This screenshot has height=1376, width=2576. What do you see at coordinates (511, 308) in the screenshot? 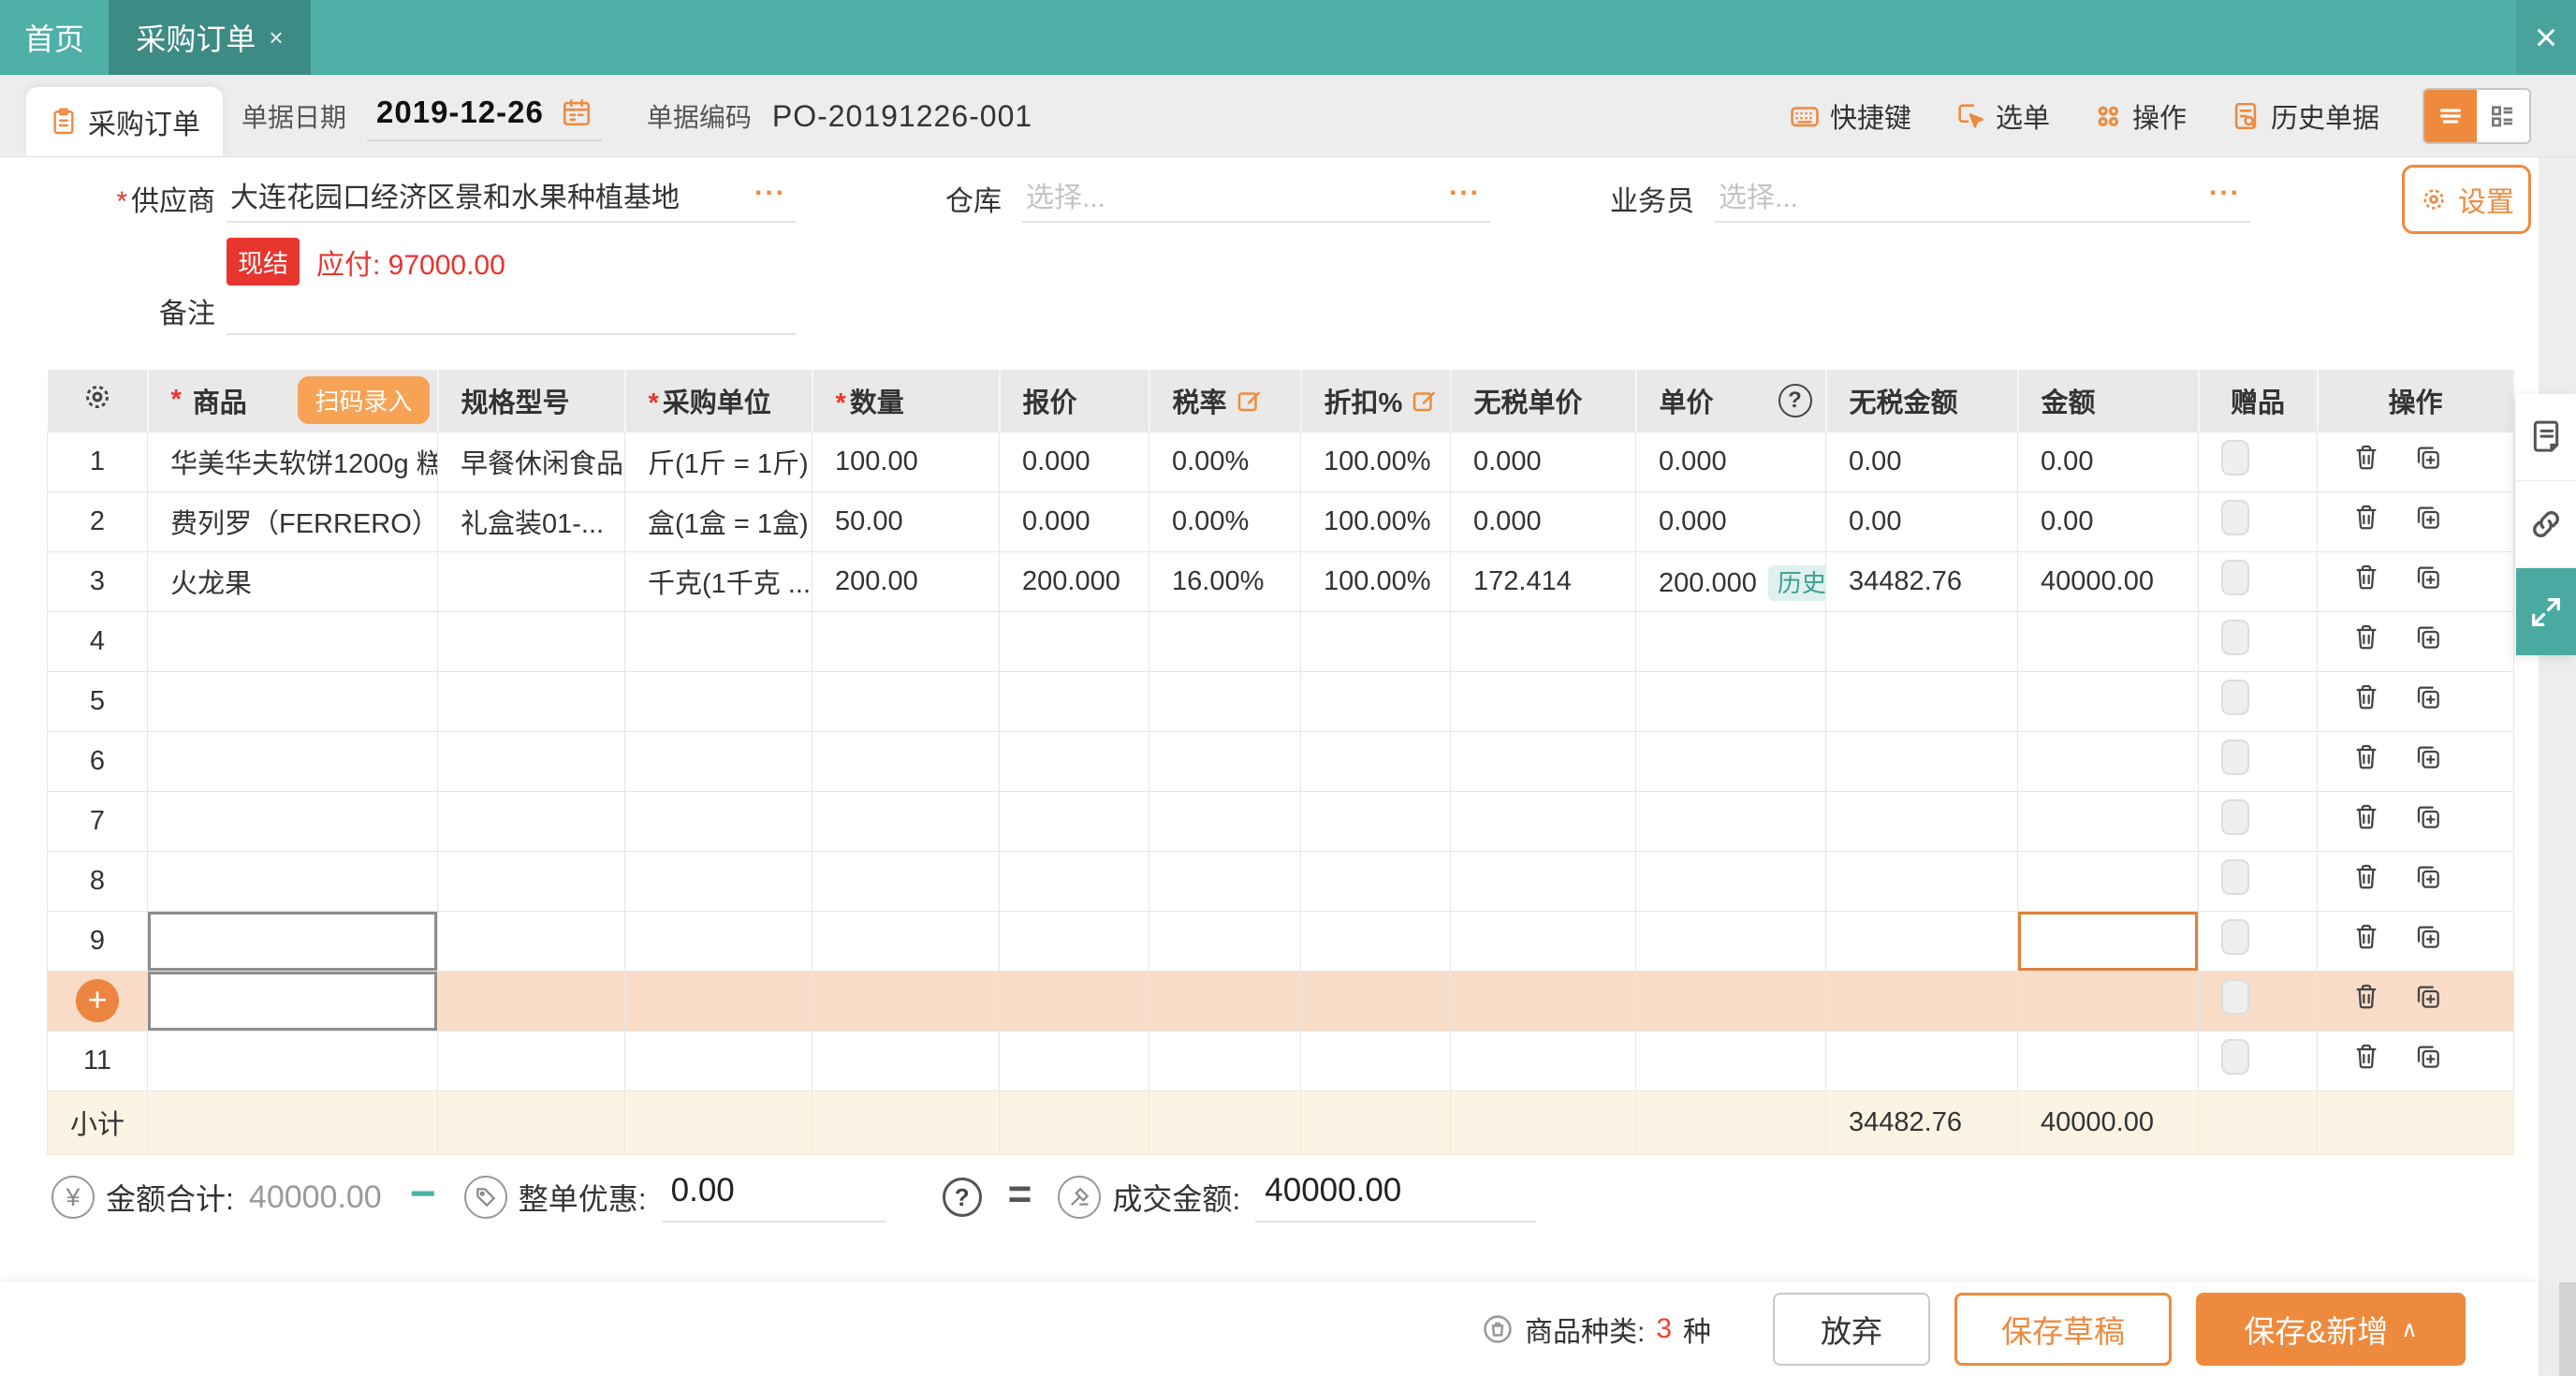
I see `remark-field` at bounding box center [511, 308].